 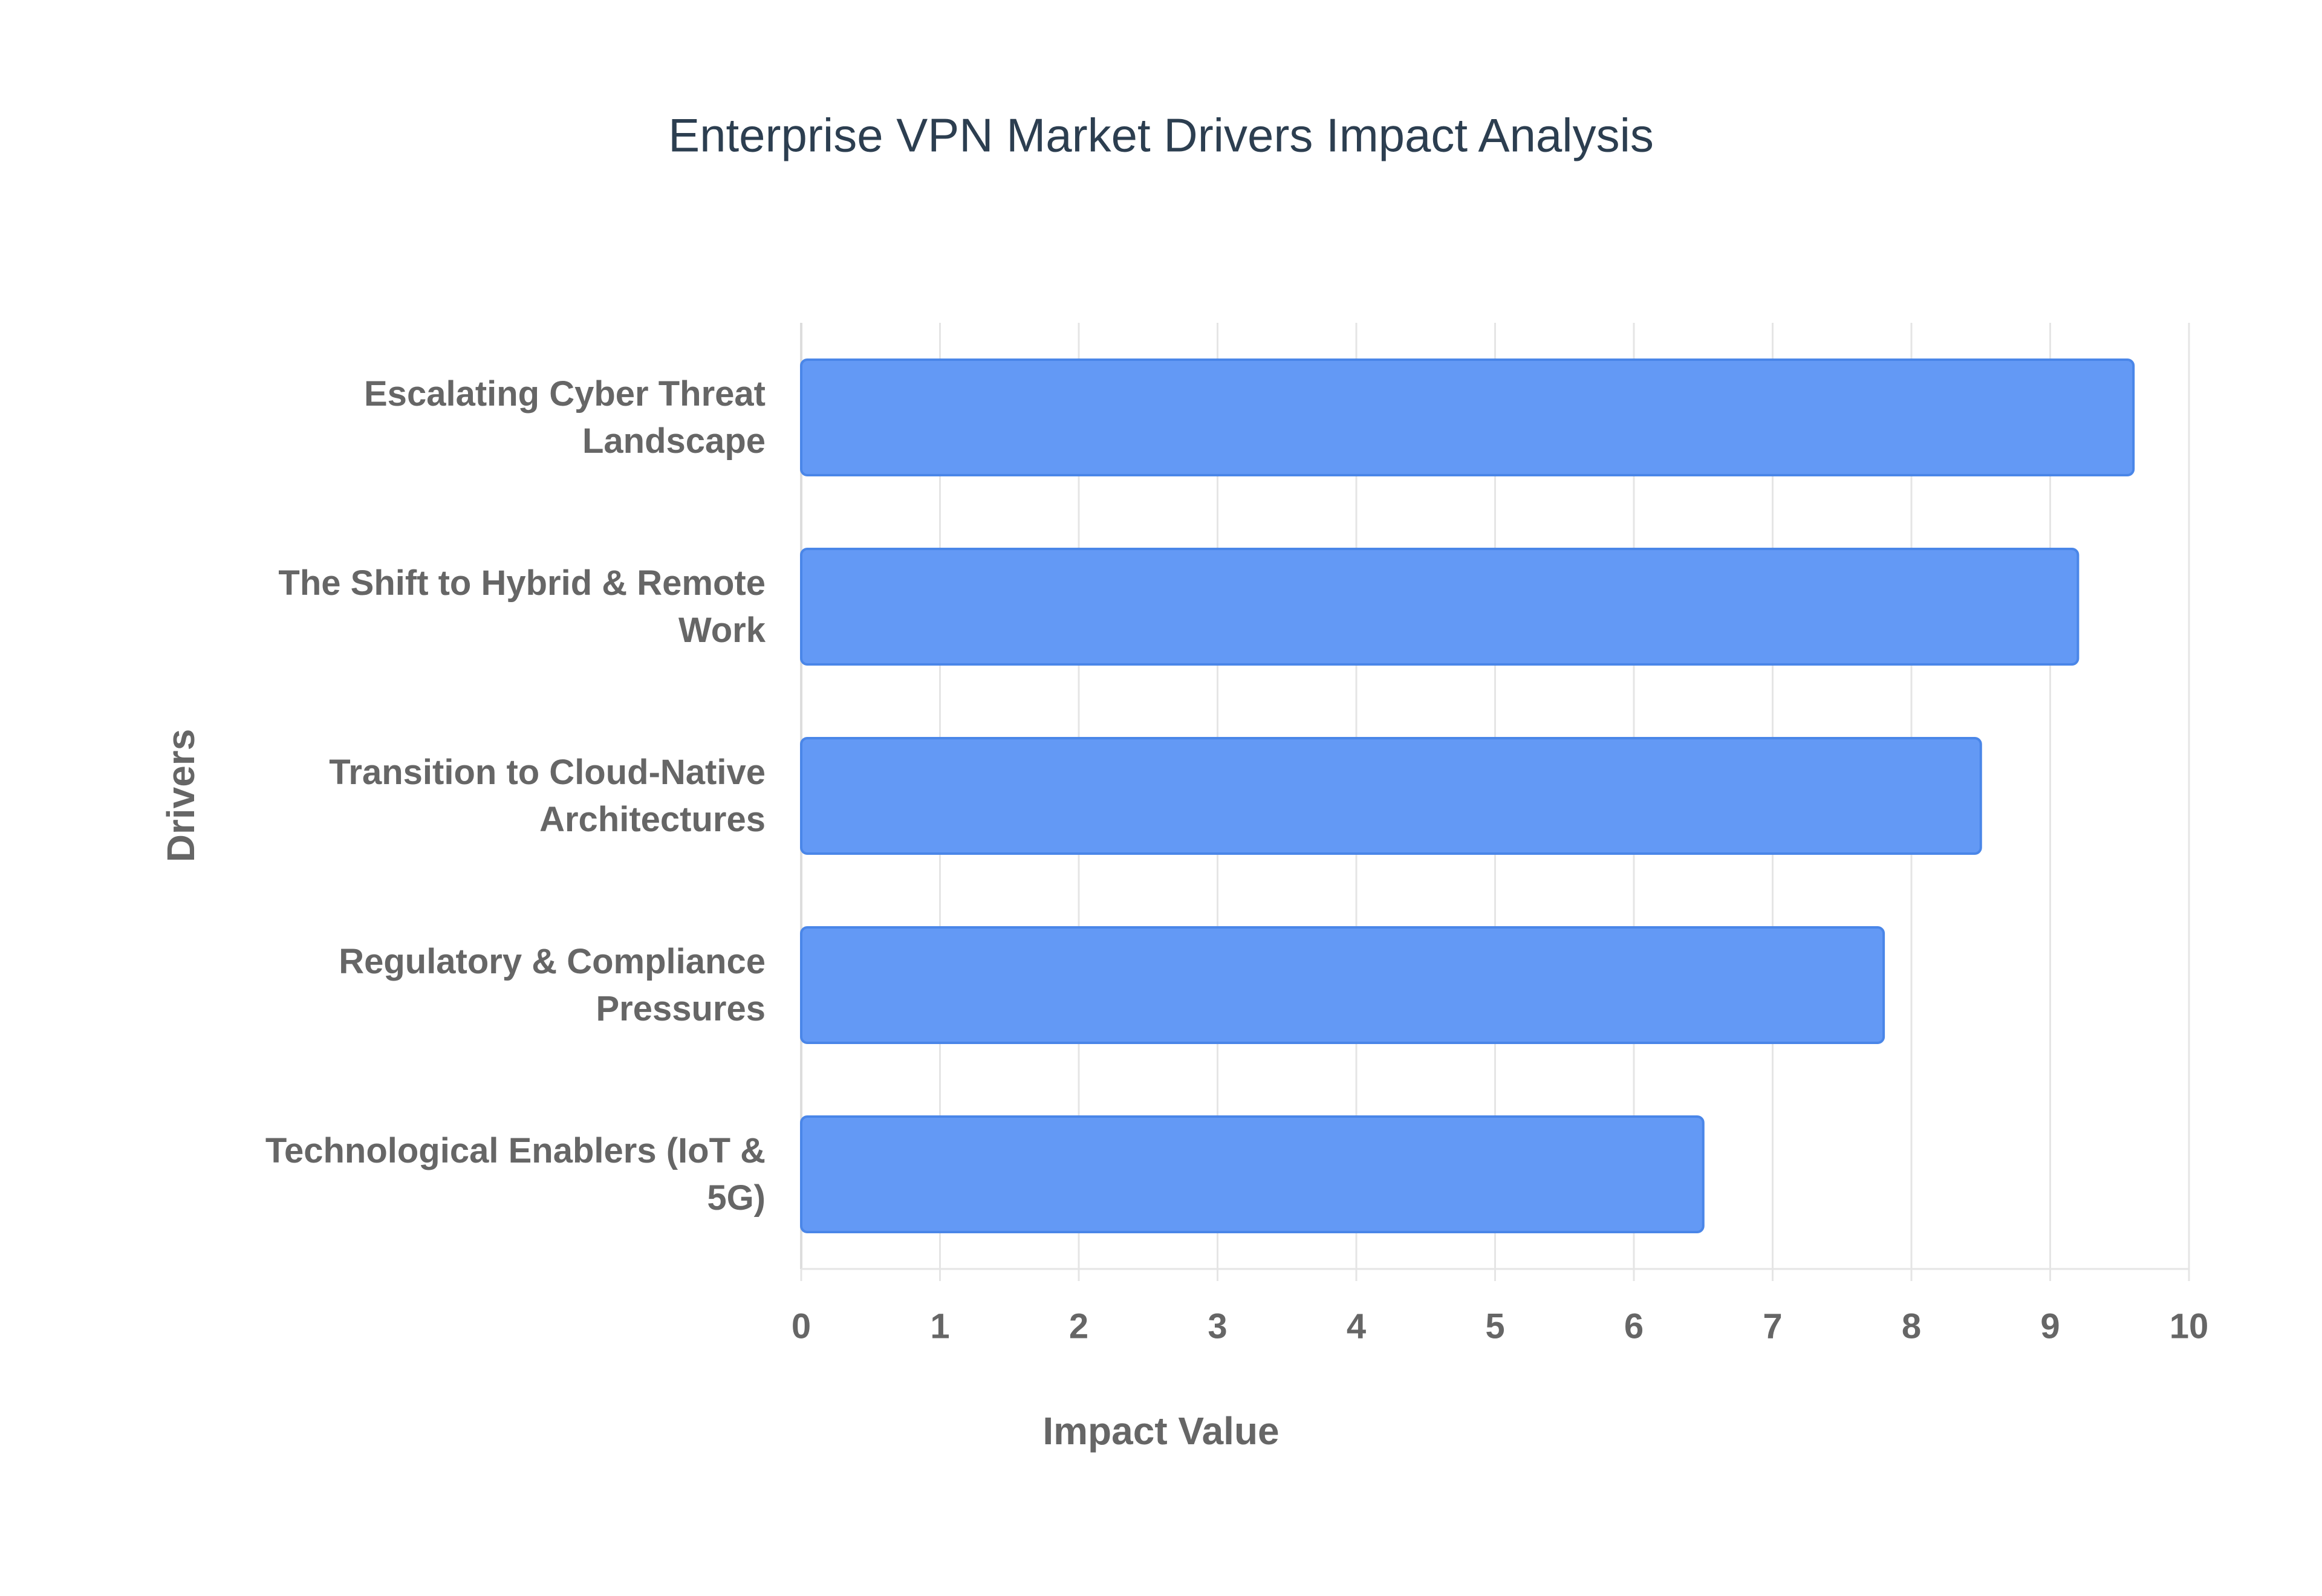 What do you see at coordinates (1078, 1326) in the screenshot?
I see `x-tick-label: 2` at bounding box center [1078, 1326].